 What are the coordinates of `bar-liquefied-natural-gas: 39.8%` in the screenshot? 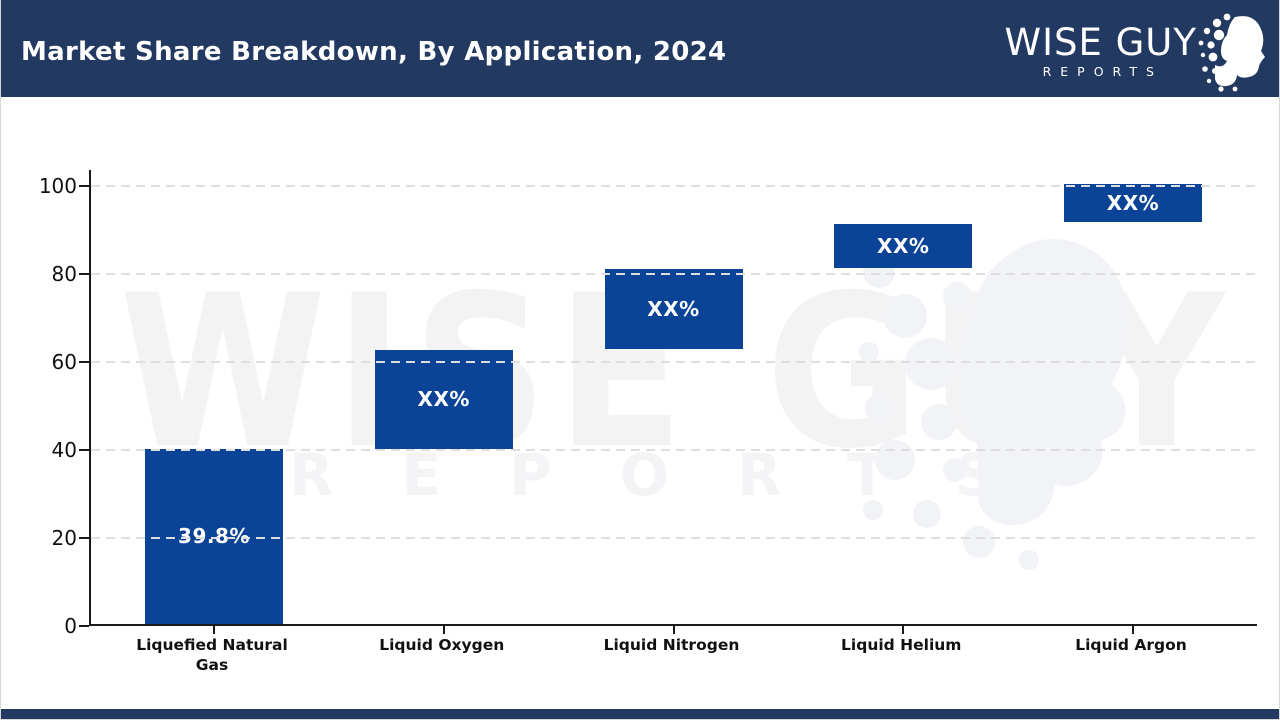 It's located at (214, 536).